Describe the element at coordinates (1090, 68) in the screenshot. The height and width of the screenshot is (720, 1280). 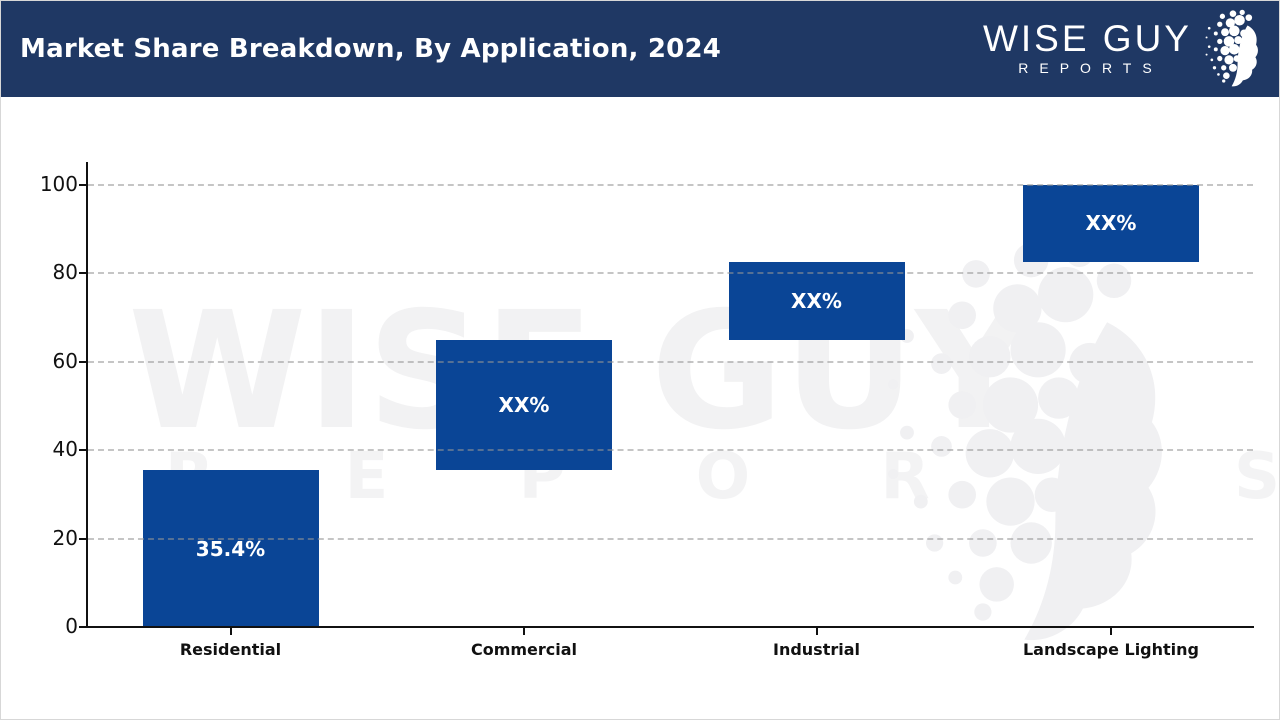
I see `logo-reports-label: REPORTS` at that location.